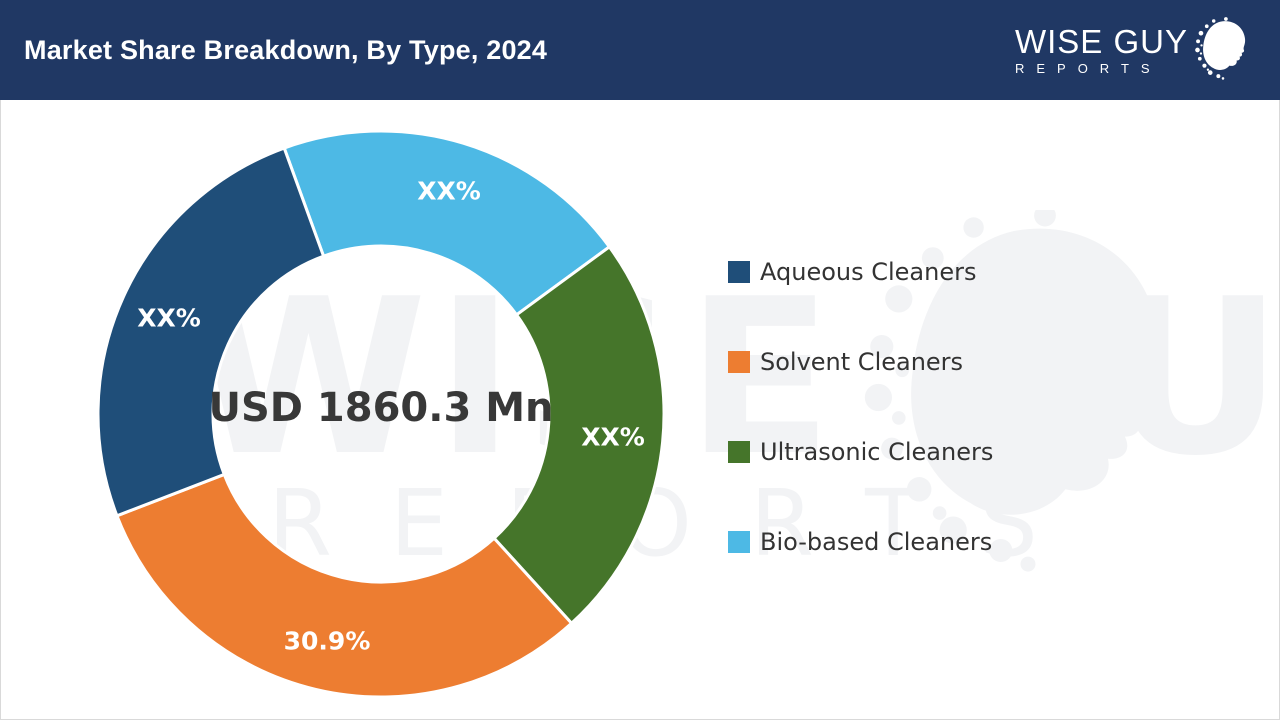 The height and width of the screenshot is (720, 1280). I want to click on watermark-face-icon, so click(1011, 391).